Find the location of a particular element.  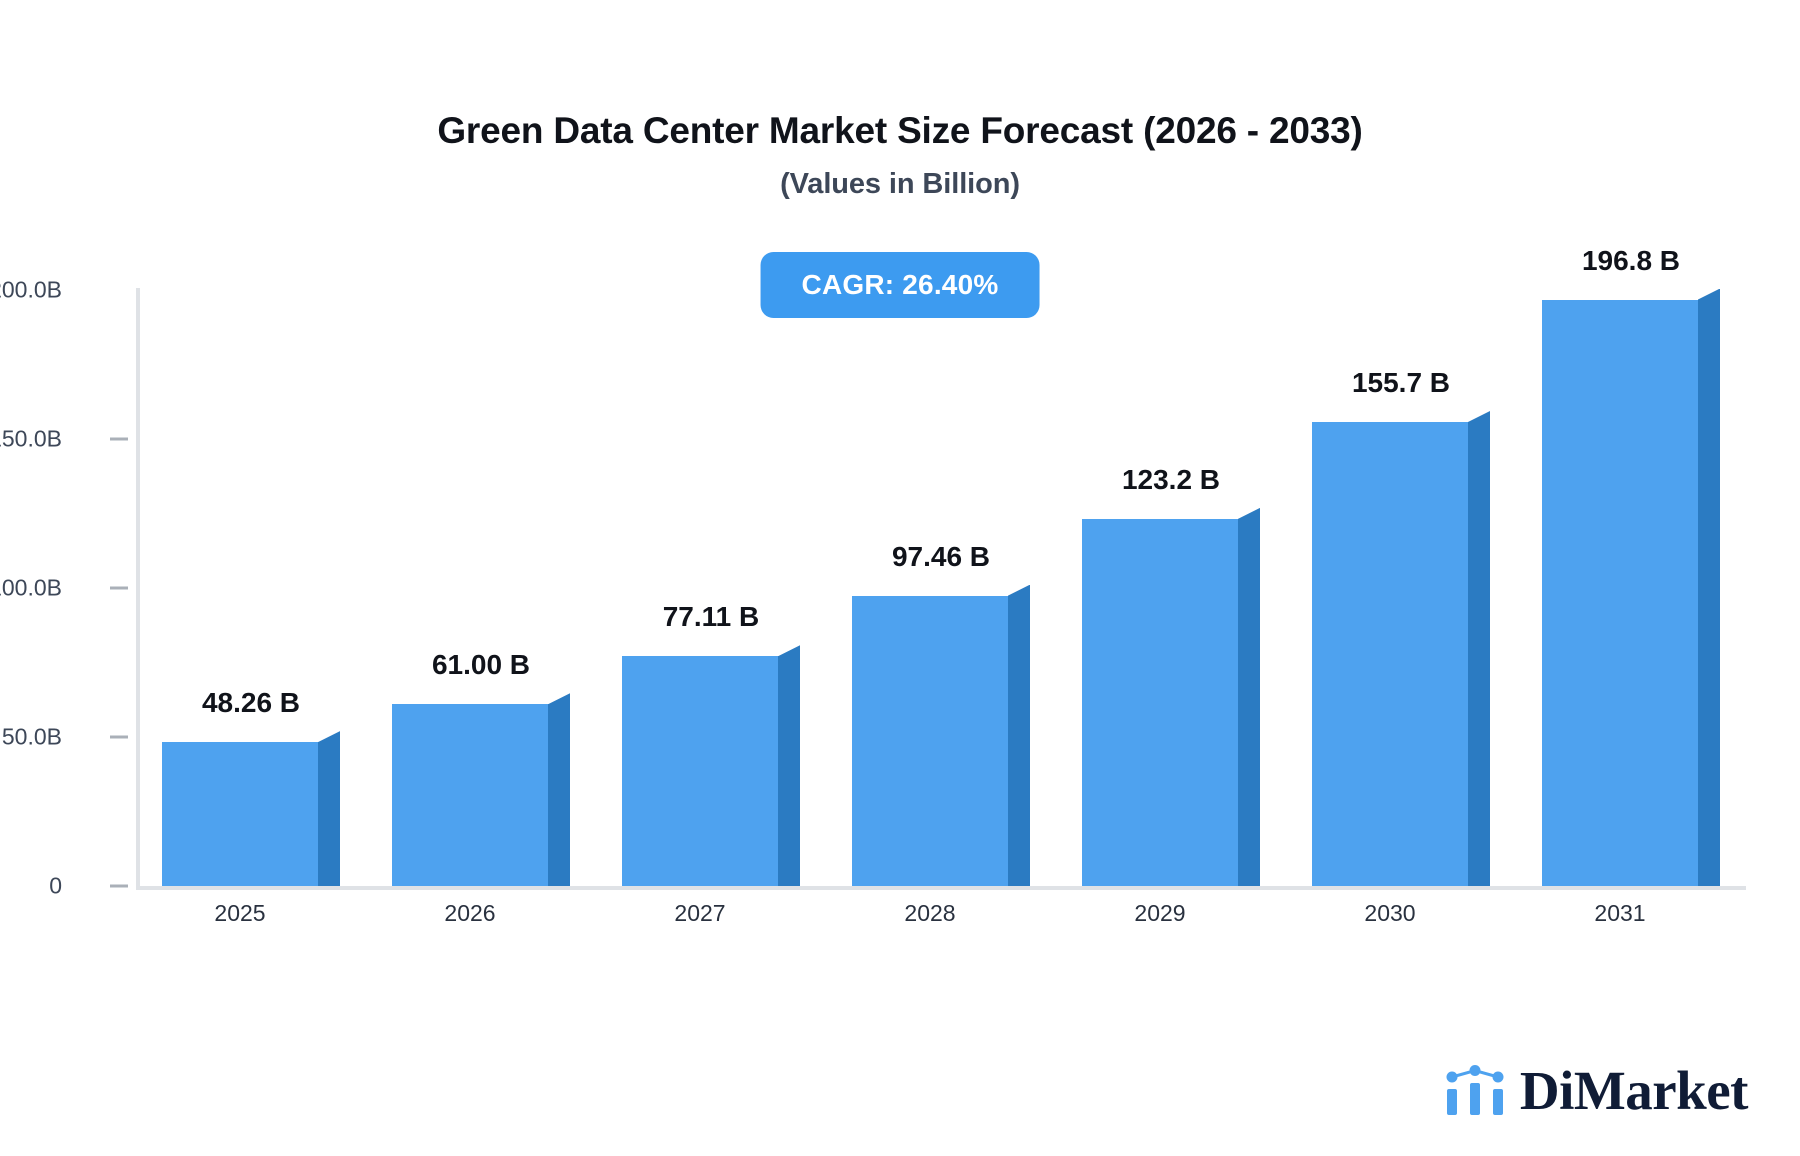

x-axis-tick-label: 2028 is located at coordinates (930, 913).